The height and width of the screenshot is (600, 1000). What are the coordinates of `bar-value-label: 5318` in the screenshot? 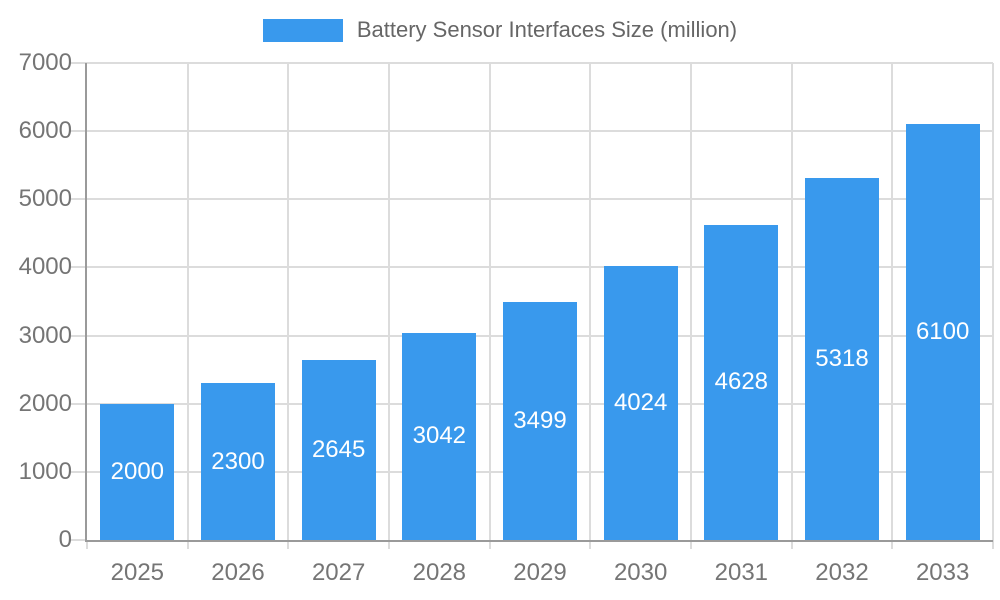 It's located at (842, 358).